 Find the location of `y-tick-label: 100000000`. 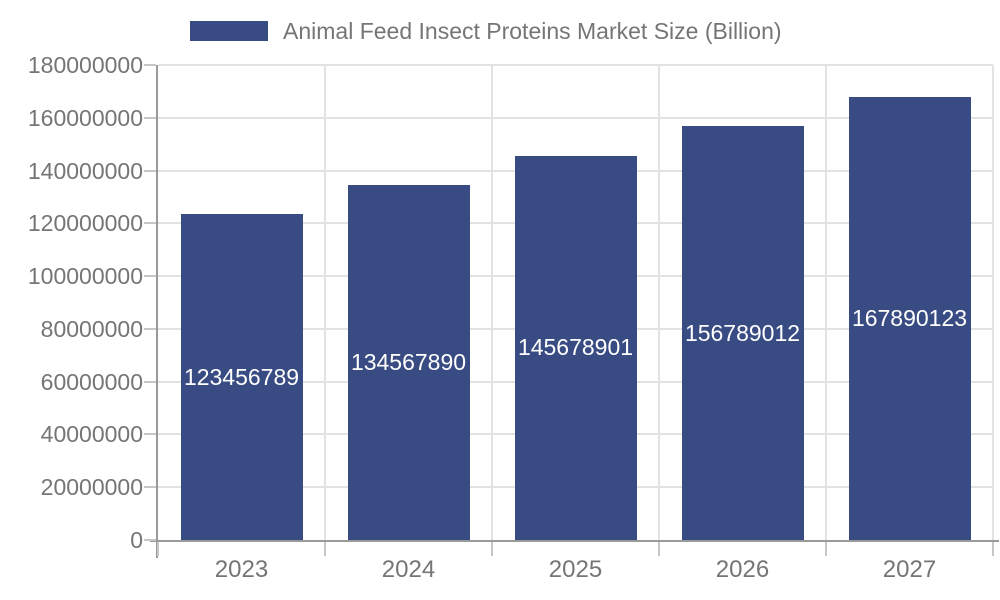

y-tick-label: 100000000 is located at coordinates (85, 276).